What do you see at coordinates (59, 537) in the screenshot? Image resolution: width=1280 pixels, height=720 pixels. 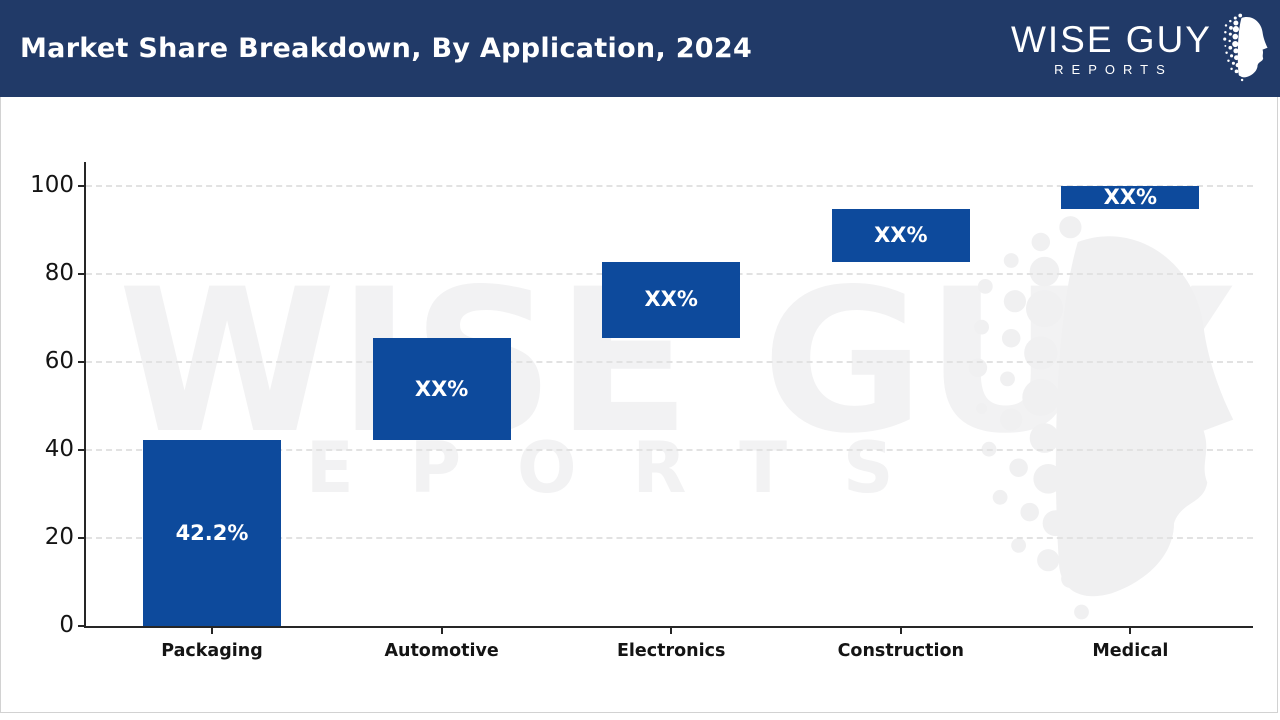 I see `y-axis-tick-label: 20` at bounding box center [59, 537].